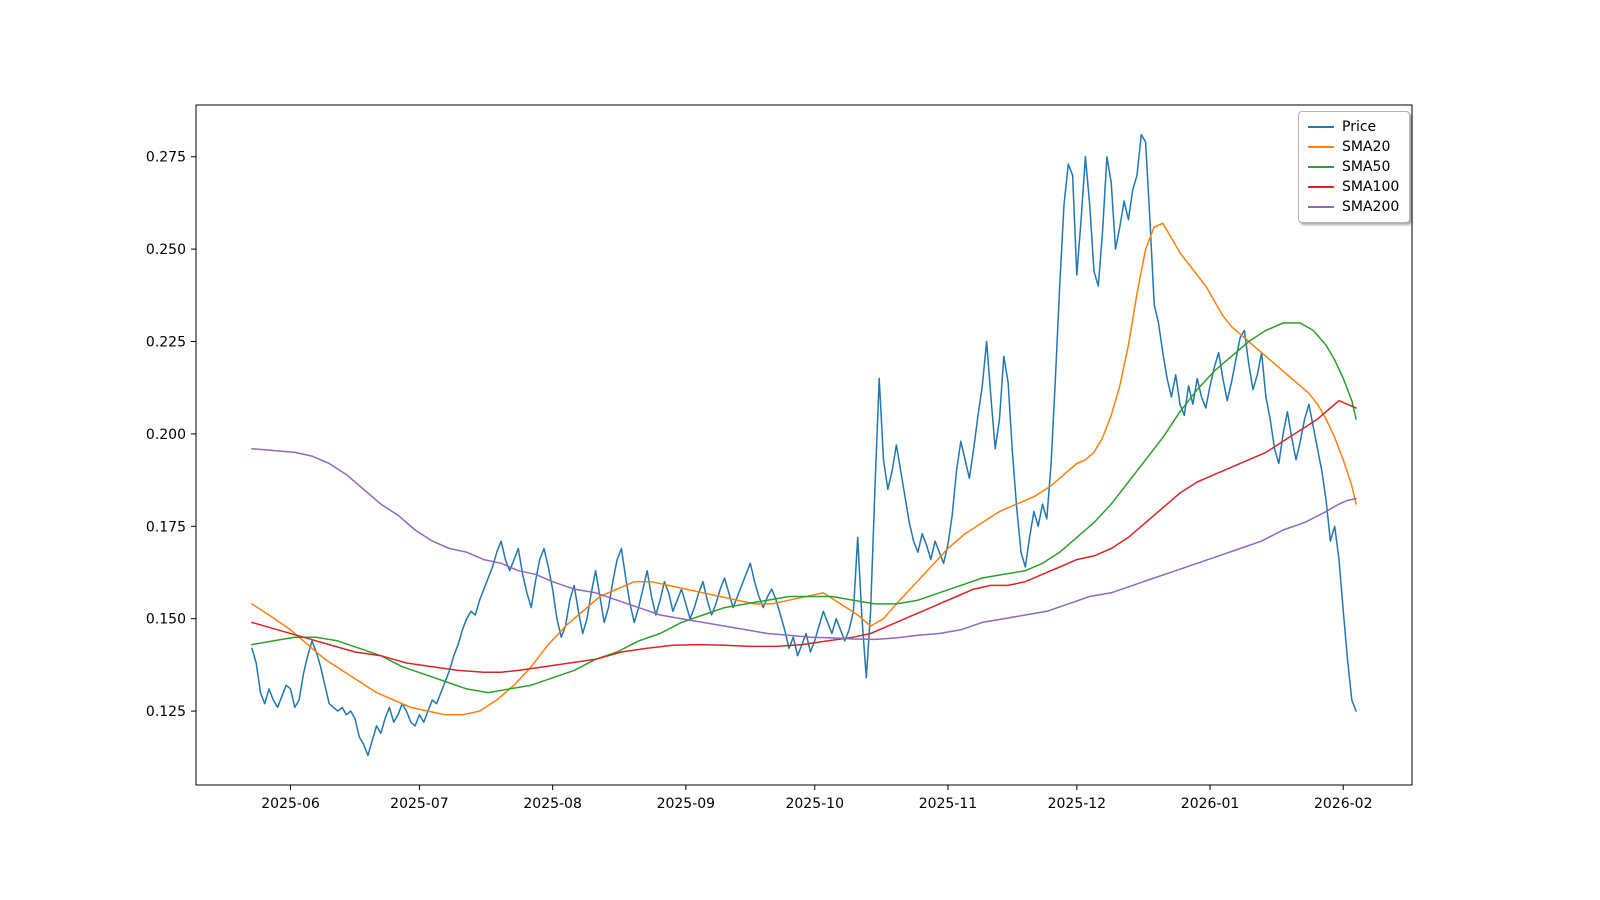  Describe the element at coordinates (1321, 147) in the screenshot. I see `sma20-line-swatch` at that location.